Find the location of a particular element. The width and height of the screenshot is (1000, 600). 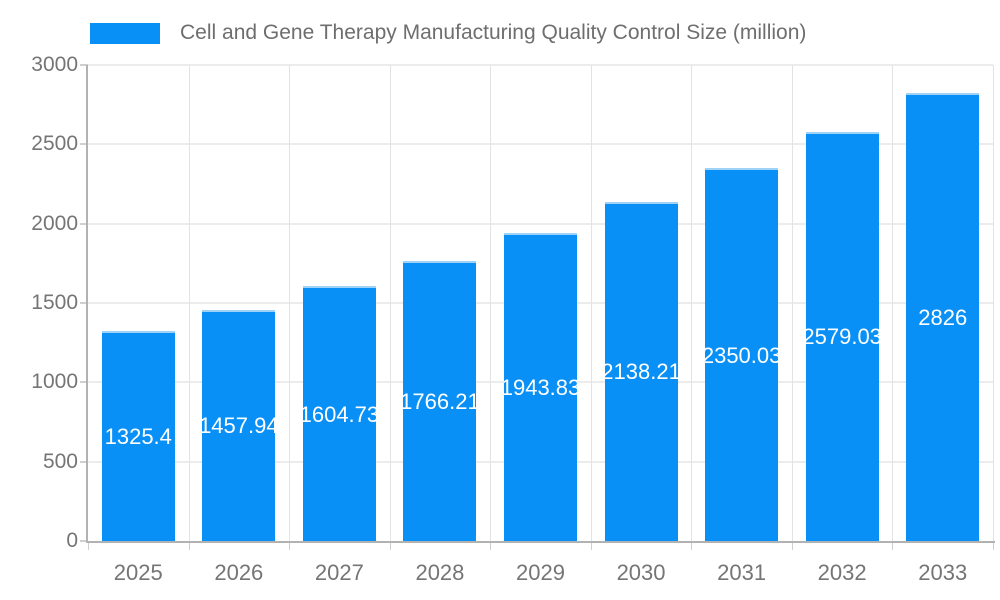

bar-value-label-2033: 2826 is located at coordinates (943, 317).